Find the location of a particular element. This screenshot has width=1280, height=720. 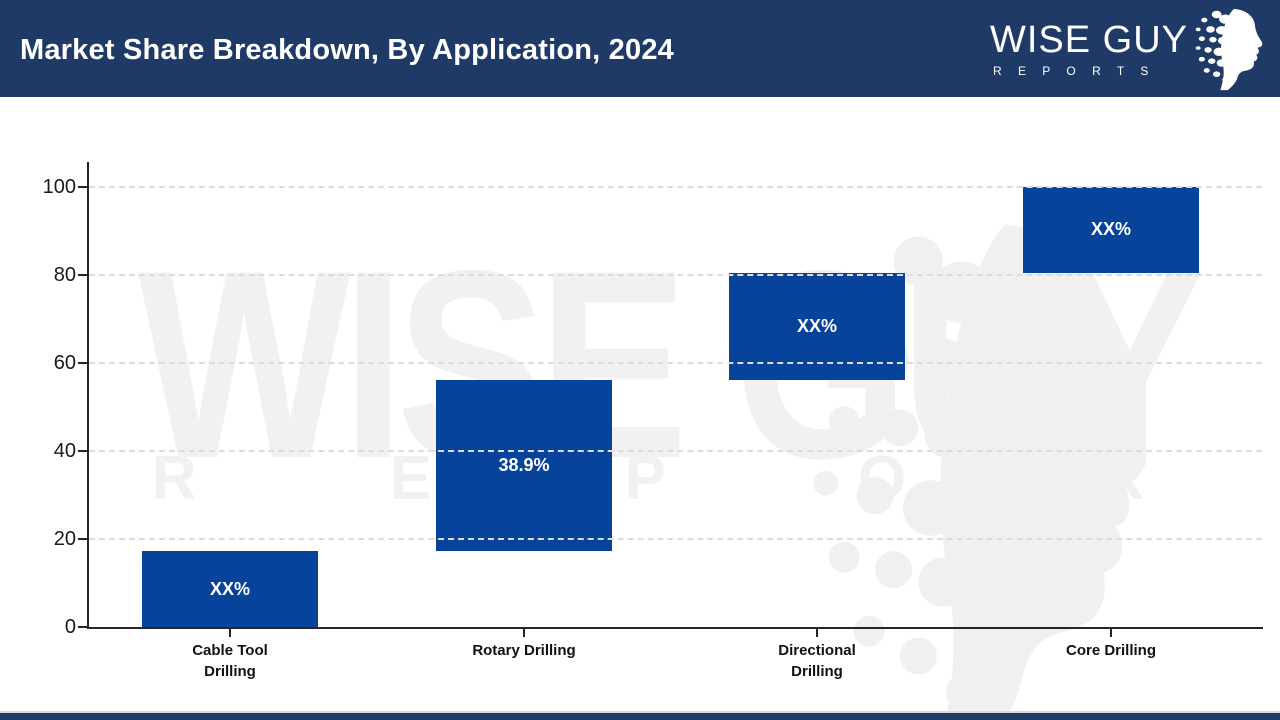

y-tick-label: 40 is located at coordinates (64, 451).